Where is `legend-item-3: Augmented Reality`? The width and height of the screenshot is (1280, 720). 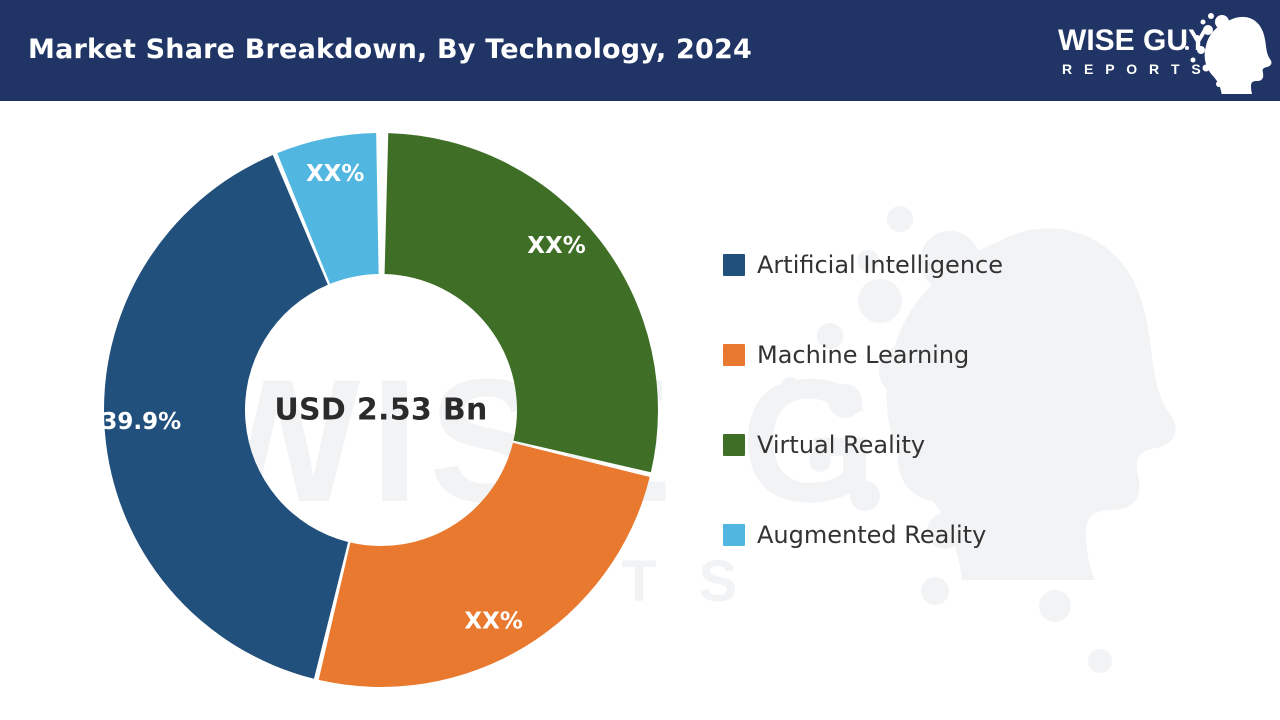
legend-item-3: Augmented Reality is located at coordinates (933, 535).